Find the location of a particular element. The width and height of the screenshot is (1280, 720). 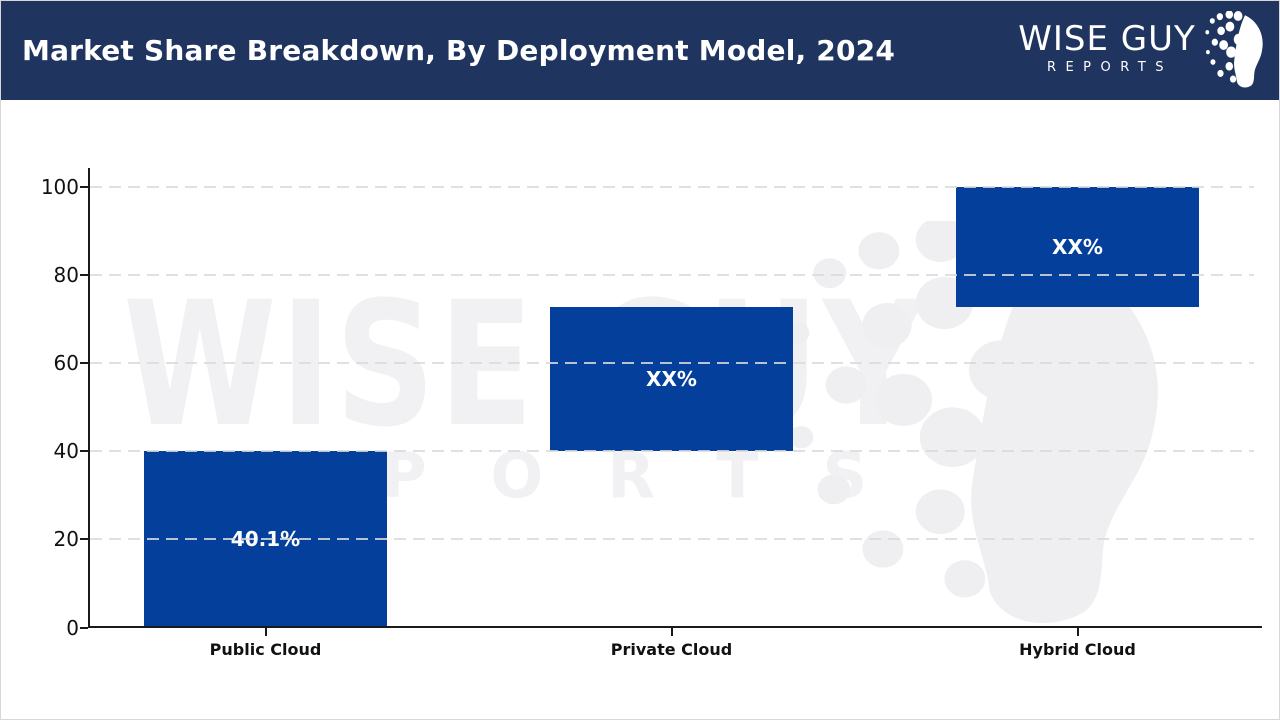

x-axis-line is located at coordinates (675, 627).